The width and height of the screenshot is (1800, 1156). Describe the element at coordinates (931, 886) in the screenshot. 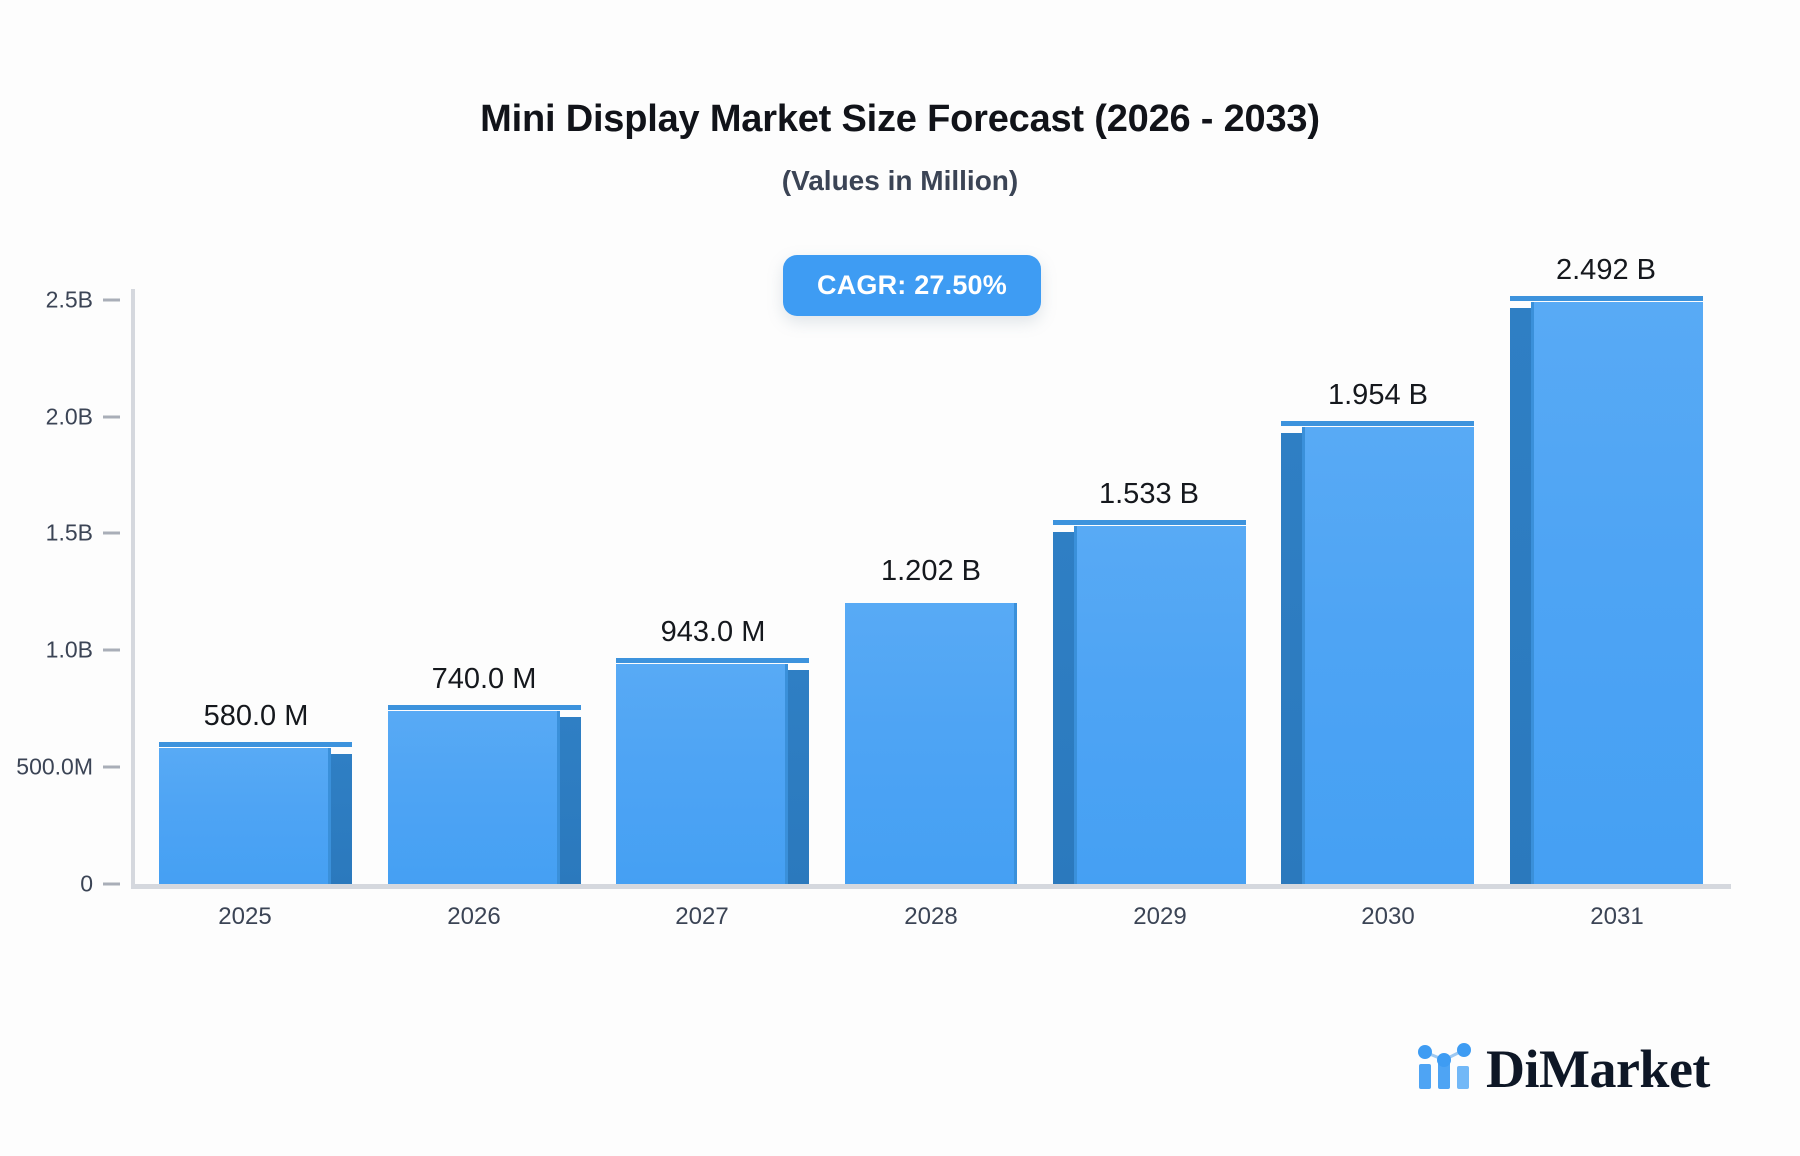

I see `x-axis-line` at that location.